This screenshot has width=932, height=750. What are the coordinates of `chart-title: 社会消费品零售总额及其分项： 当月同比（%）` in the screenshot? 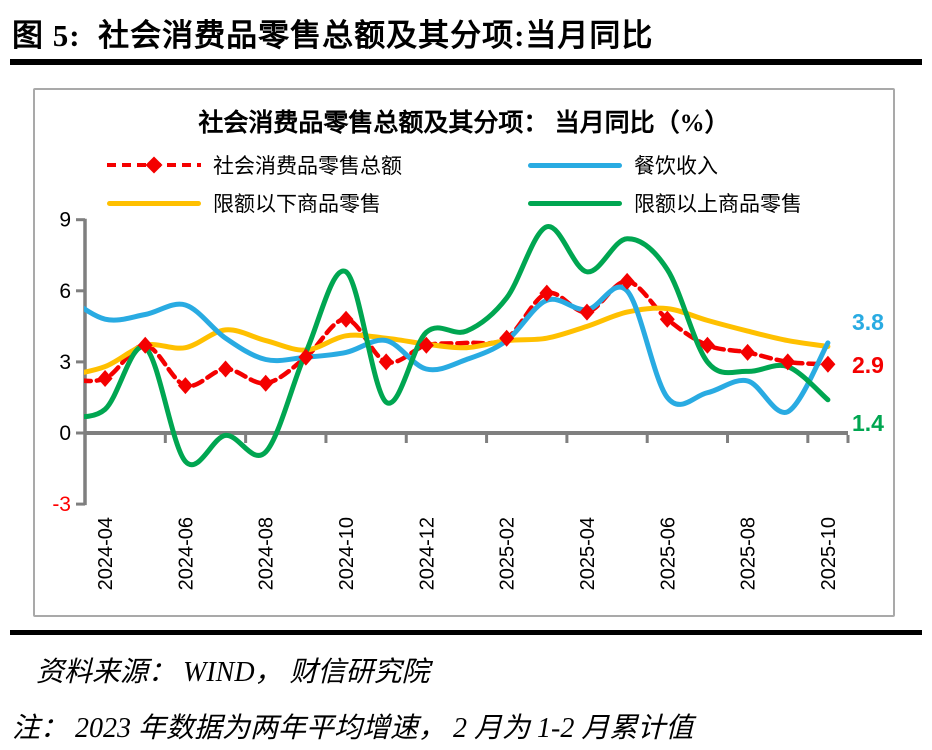 It's located at (464, 123).